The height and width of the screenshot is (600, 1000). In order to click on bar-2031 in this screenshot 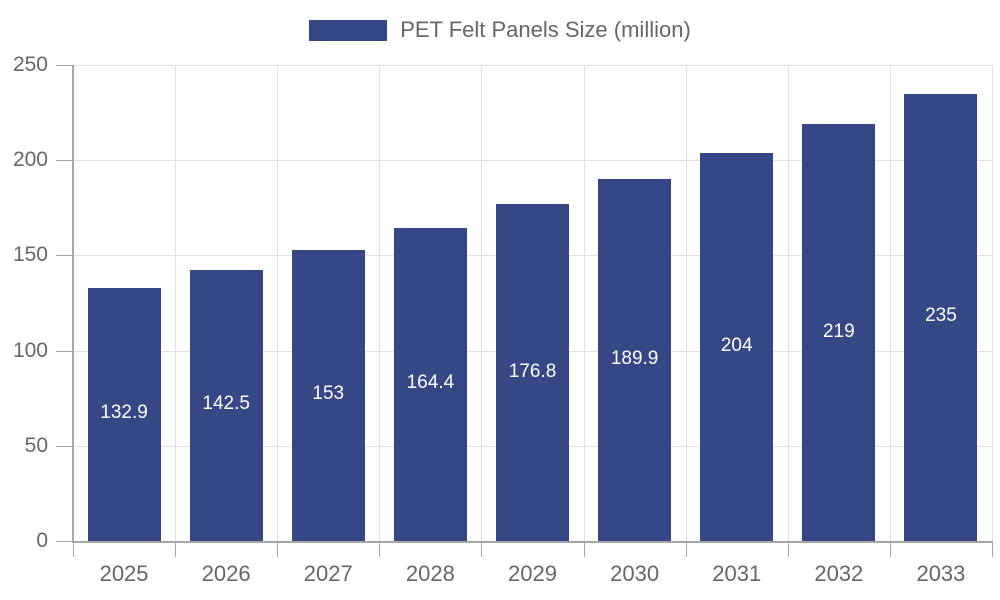, I will do `click(737, 346)`.